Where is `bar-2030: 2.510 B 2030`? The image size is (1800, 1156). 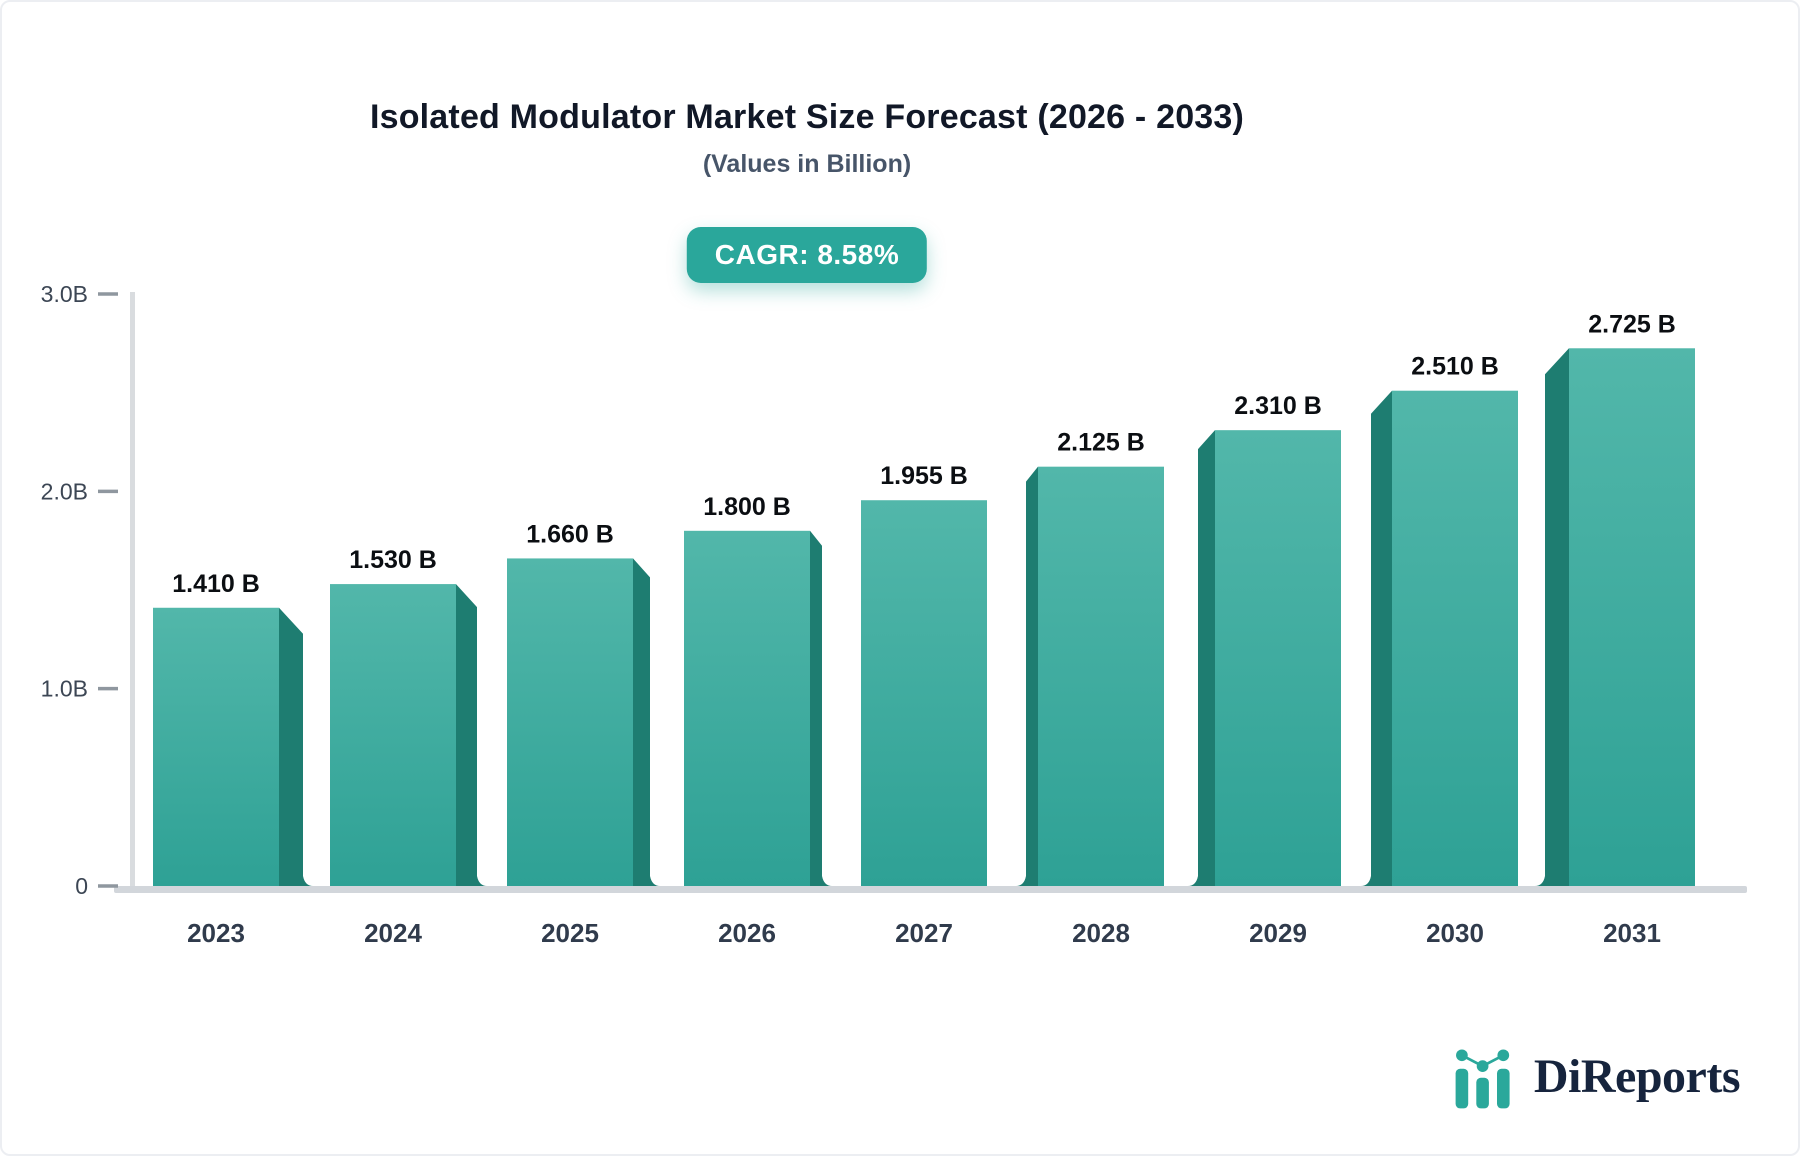 bar-2030: 2.510 B 2030 is located at coordinates (1439, 650).